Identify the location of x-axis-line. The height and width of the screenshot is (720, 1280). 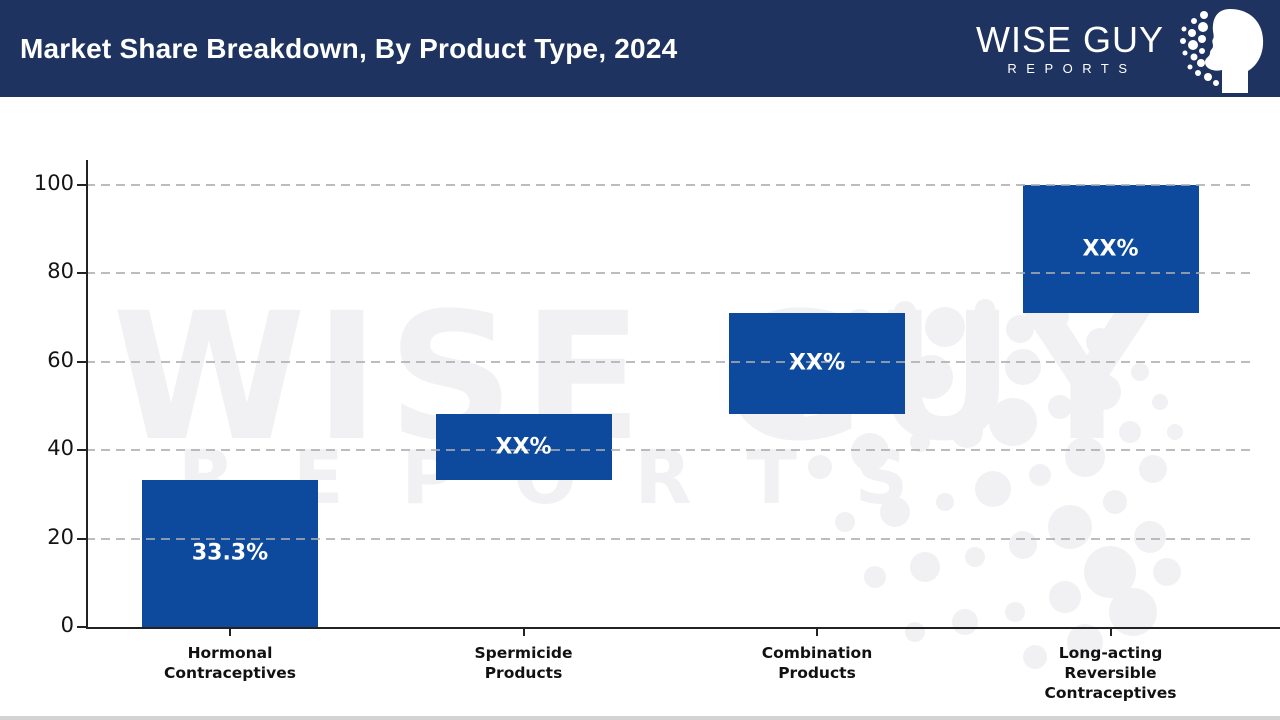
(683, 628).